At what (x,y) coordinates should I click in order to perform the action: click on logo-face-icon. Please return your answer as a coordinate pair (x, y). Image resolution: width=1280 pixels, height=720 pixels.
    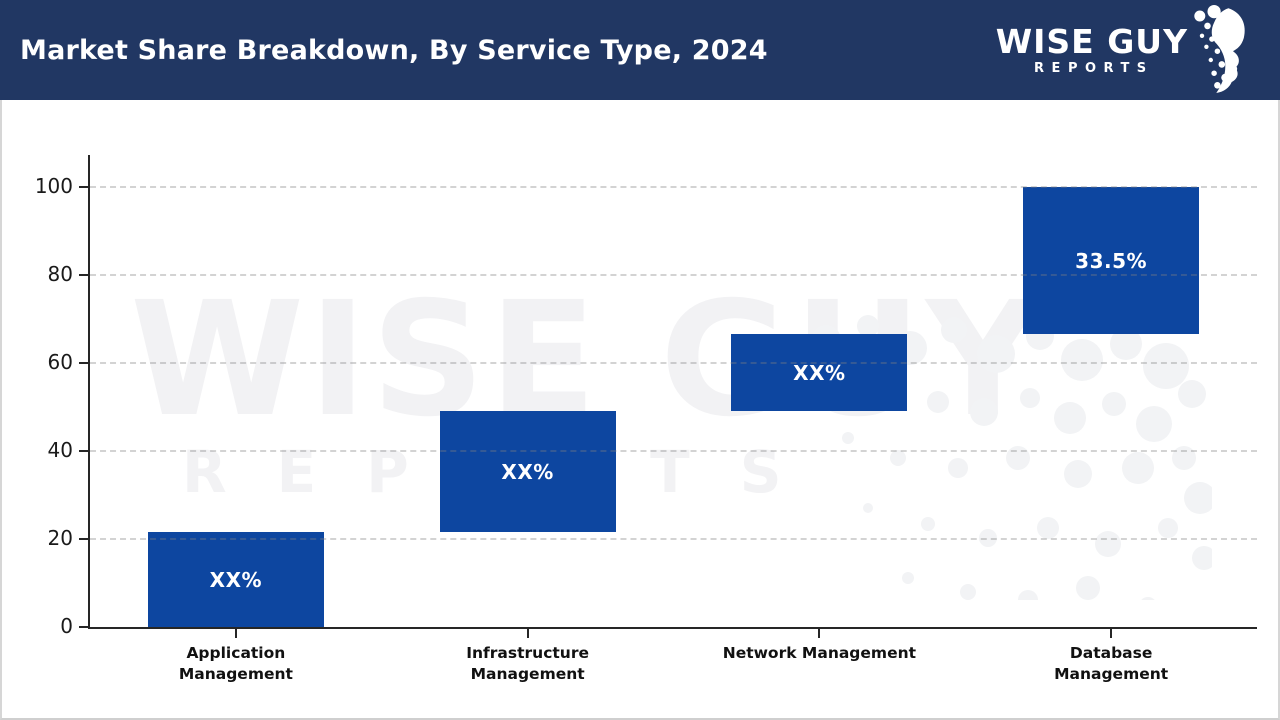
    Looking at the image, I should click on (1219, 49).